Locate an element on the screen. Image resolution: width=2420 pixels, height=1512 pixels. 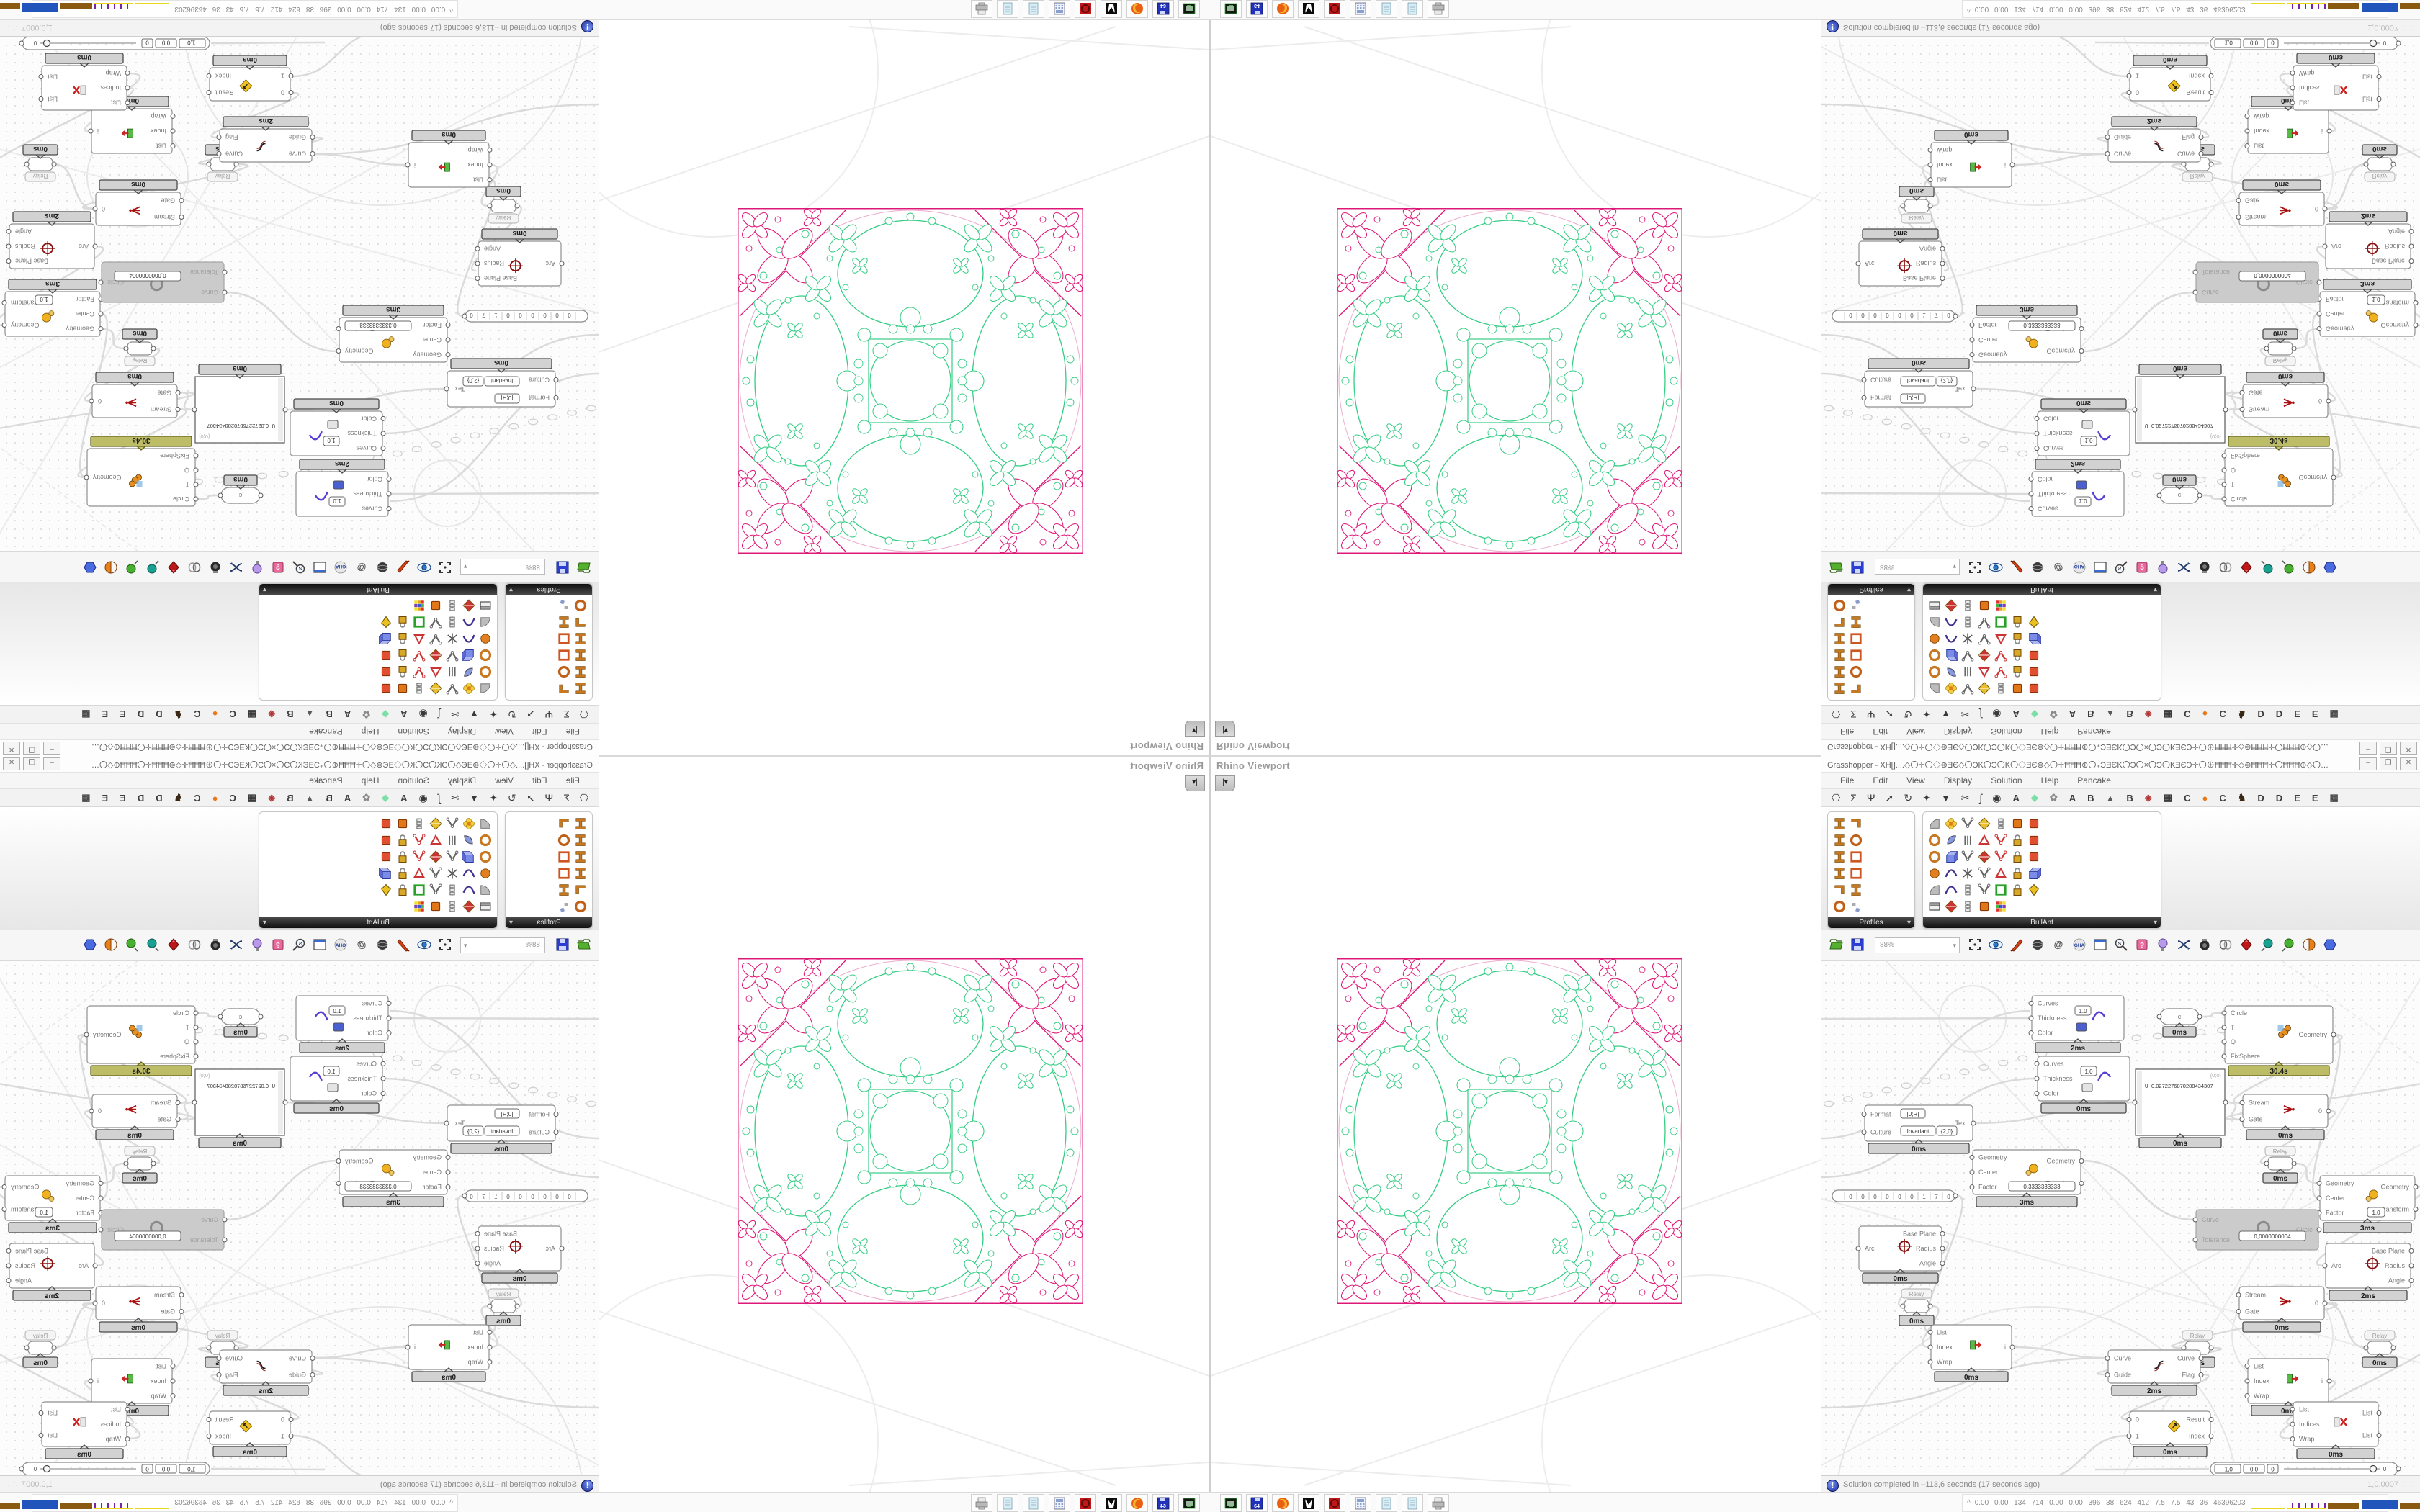
tab-plugin: ▲ is located at coordinates (2110, 798).